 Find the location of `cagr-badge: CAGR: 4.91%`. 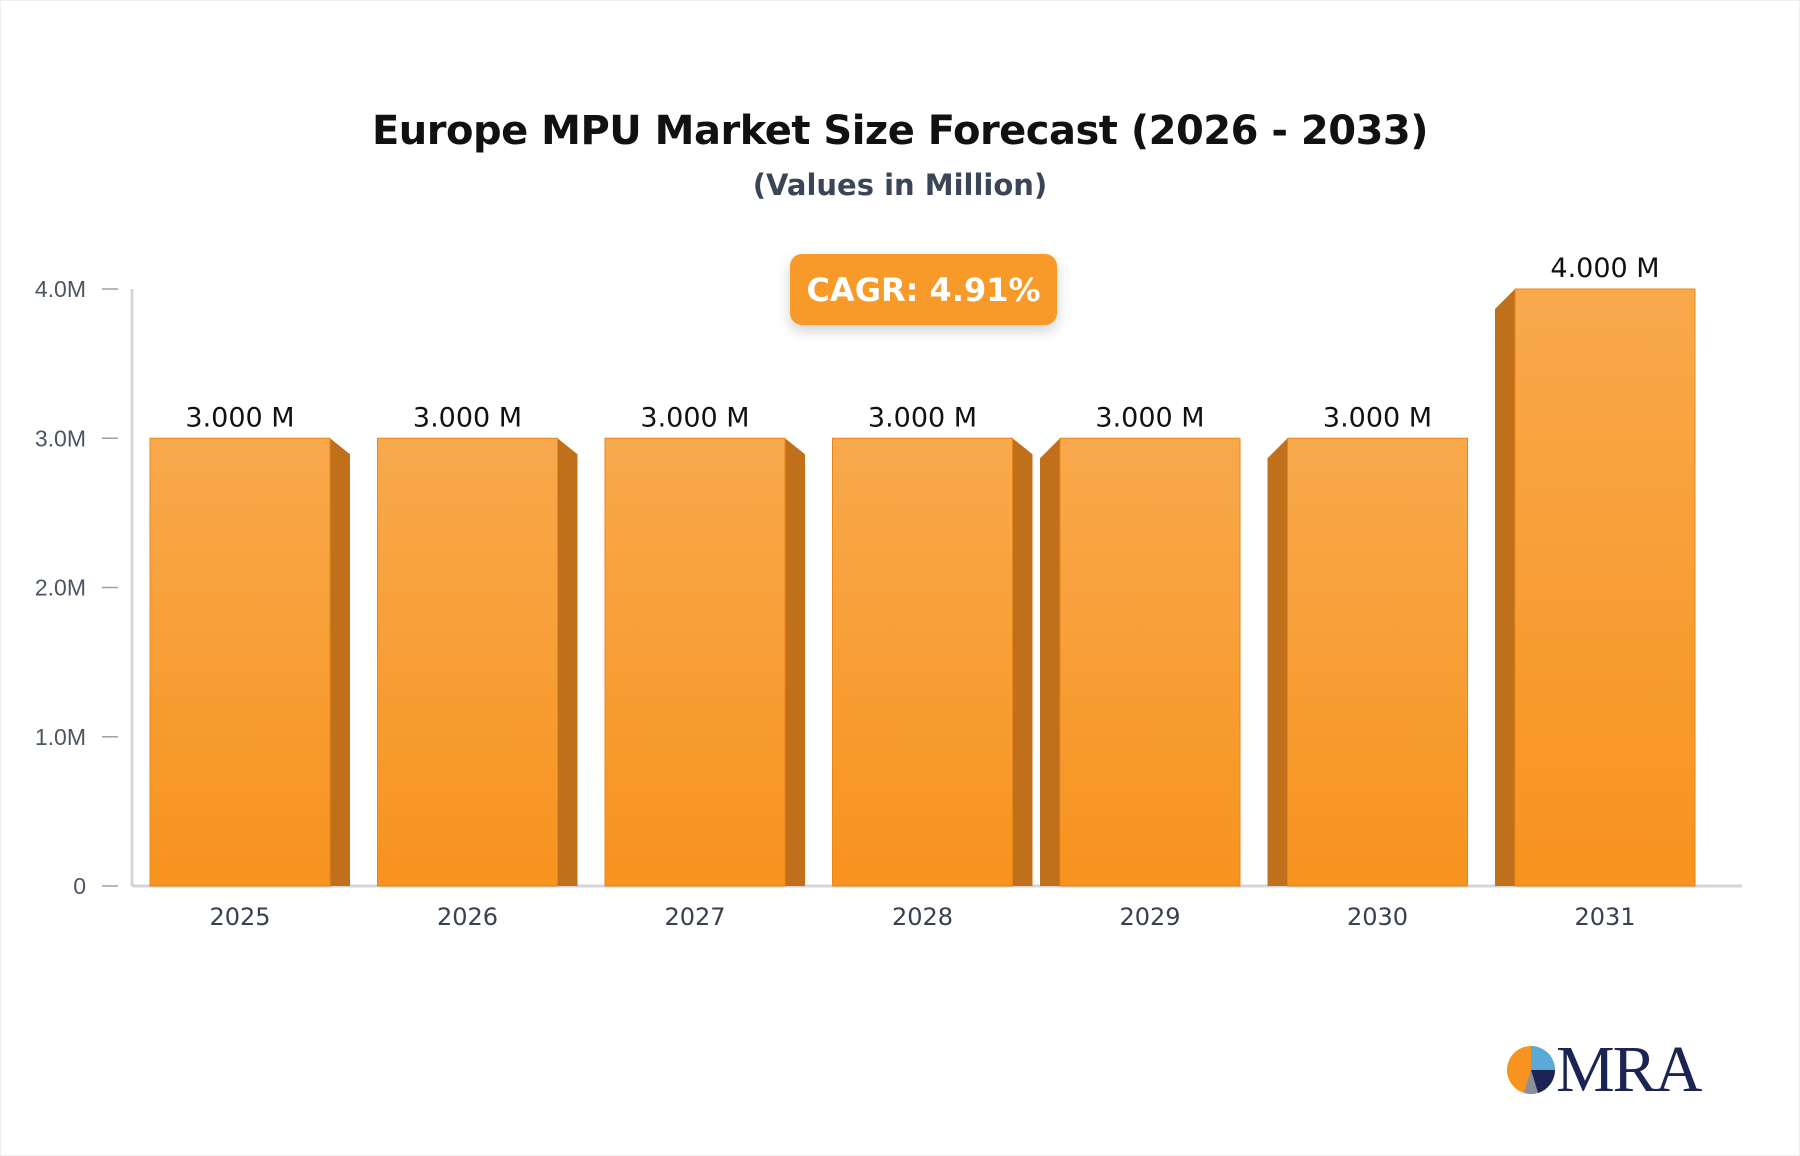

cagr-badge: CAGR: 4.91% is located at coordinates (923, 289).